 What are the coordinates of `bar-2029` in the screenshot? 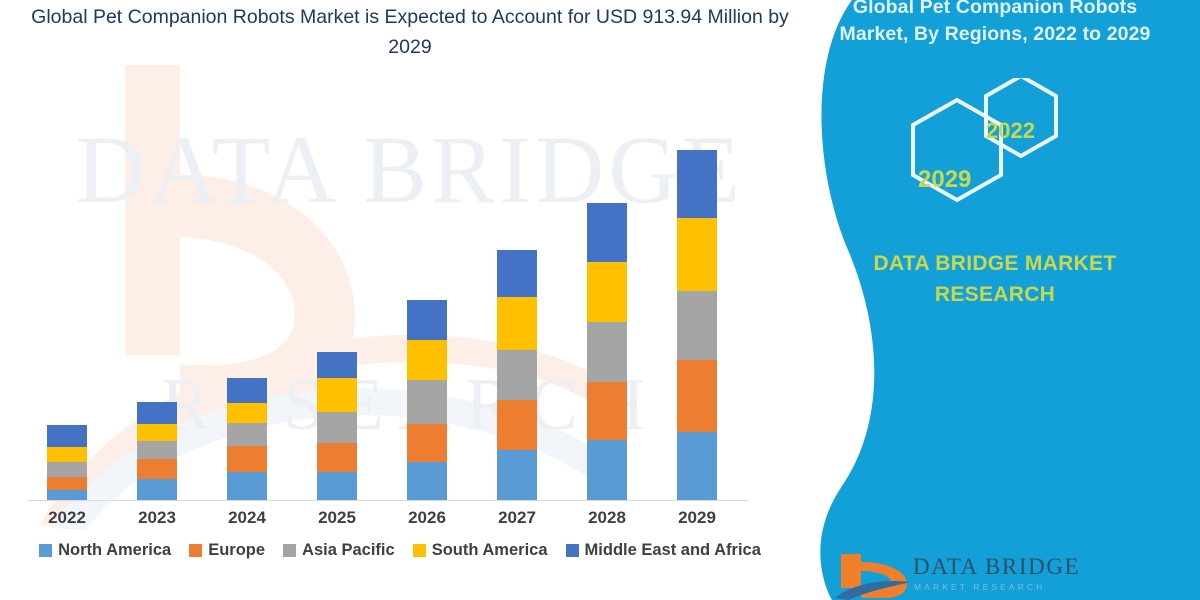 It's located at (697, 325).